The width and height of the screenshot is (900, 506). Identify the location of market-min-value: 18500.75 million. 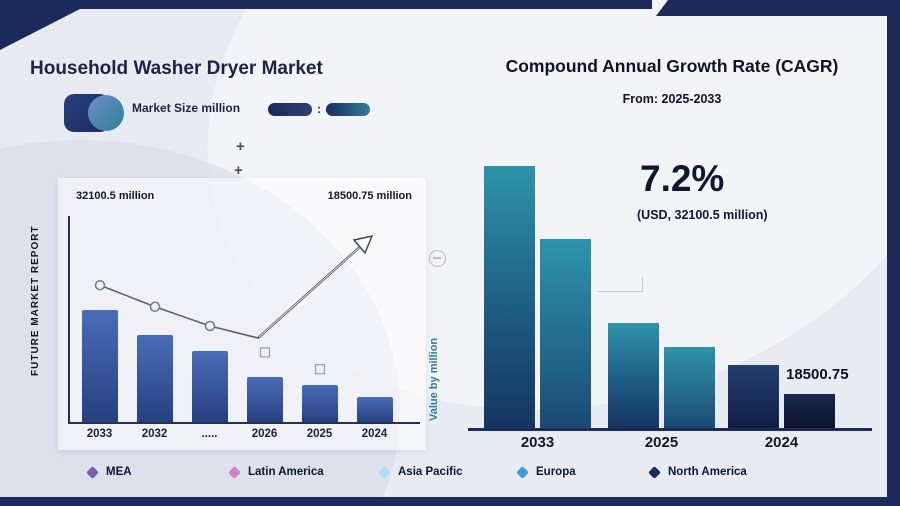
(369, 196).